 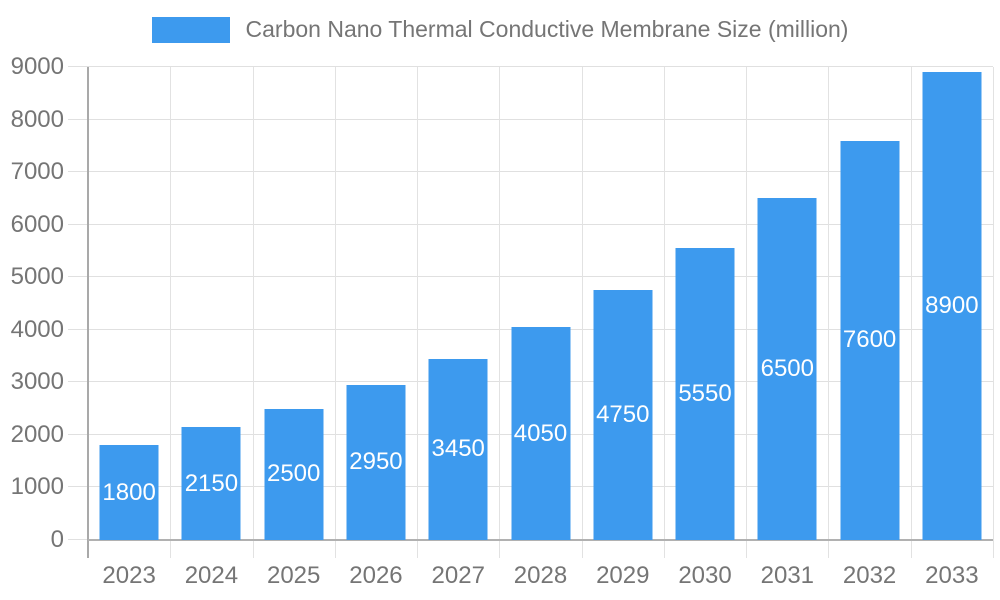 I want to click on bar-value-label: 4750, so click(x=623, y=415).